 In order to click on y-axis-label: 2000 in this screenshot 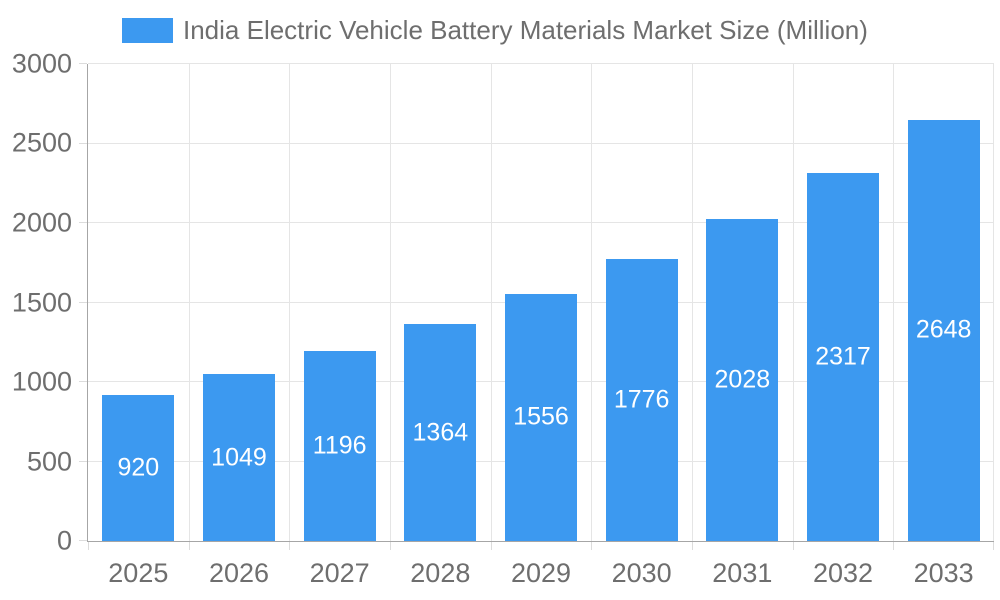, I will do `click(41, 222)`.